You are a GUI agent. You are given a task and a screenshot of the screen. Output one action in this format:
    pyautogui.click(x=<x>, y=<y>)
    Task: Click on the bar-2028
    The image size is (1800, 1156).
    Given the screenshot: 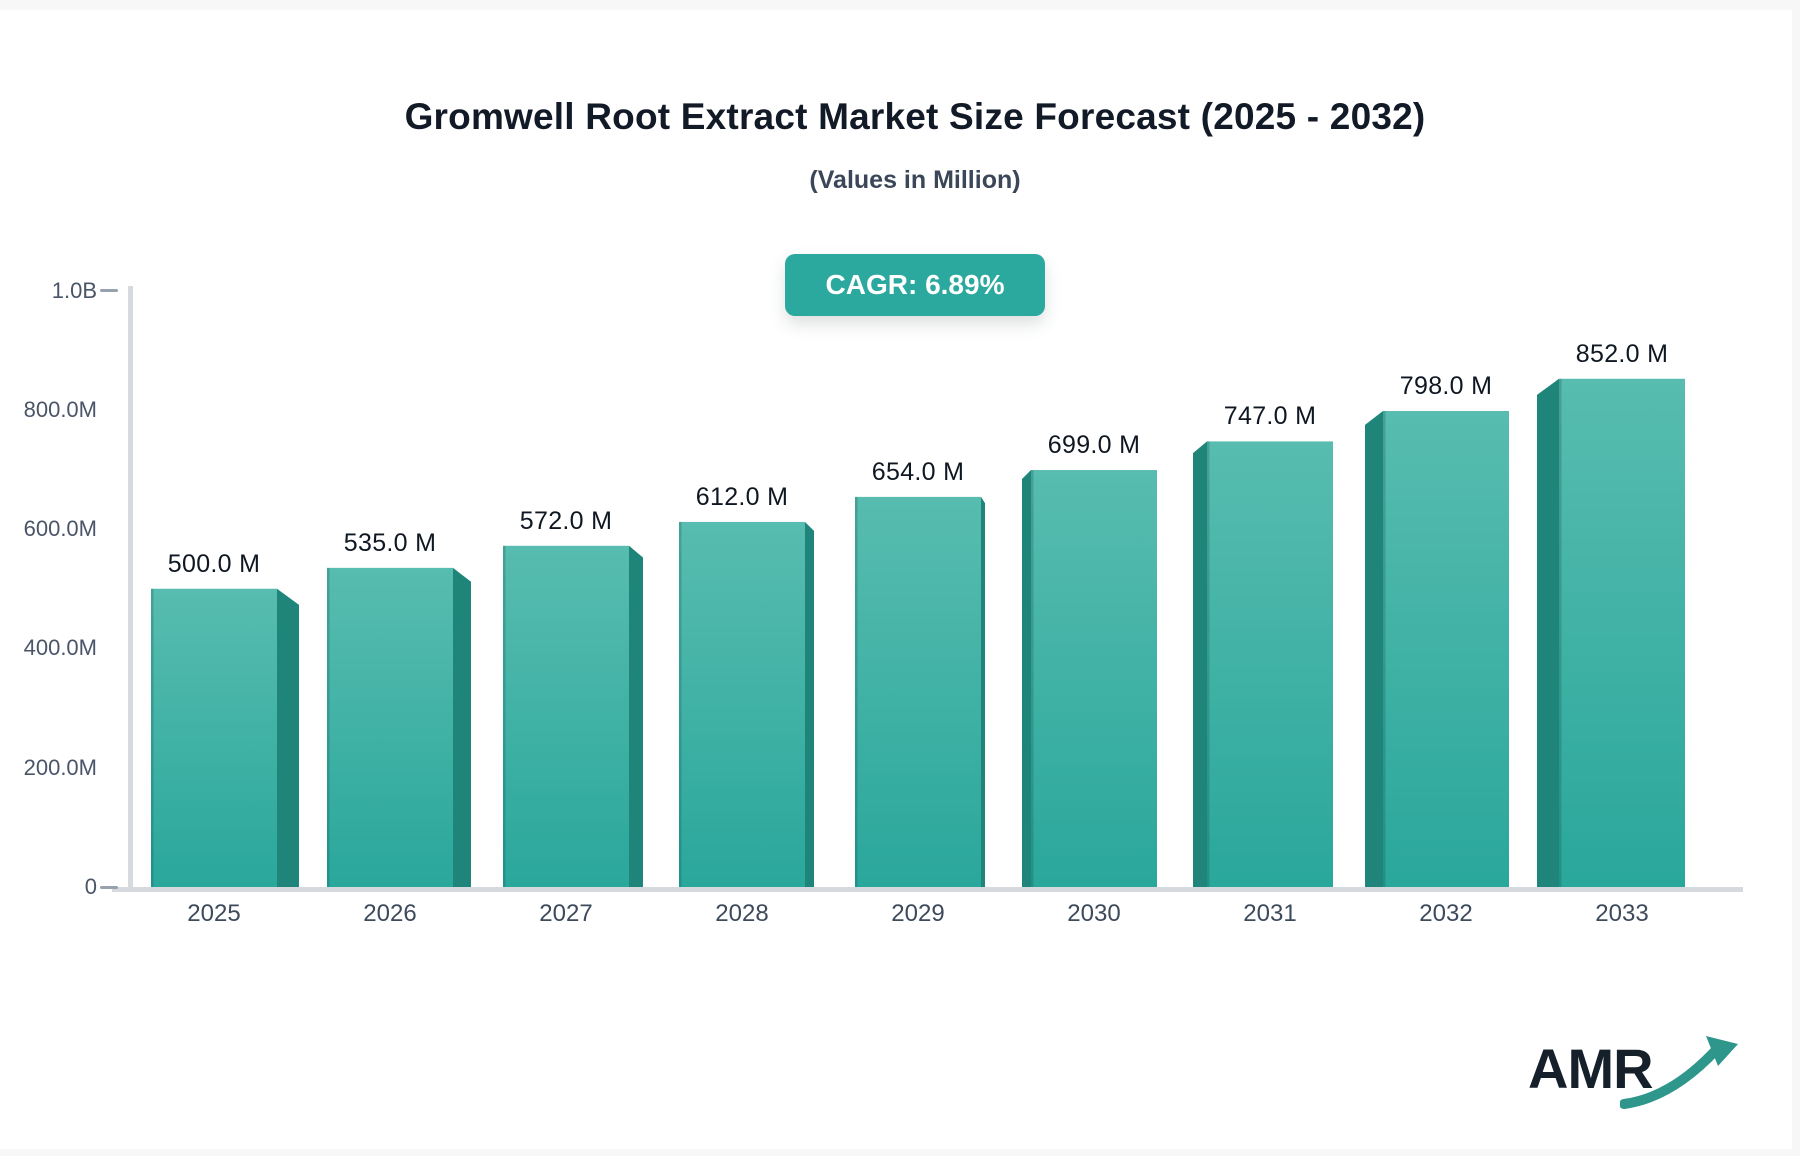 What is the action you would take?
    pyautogui.click(x=746, y=704)
    